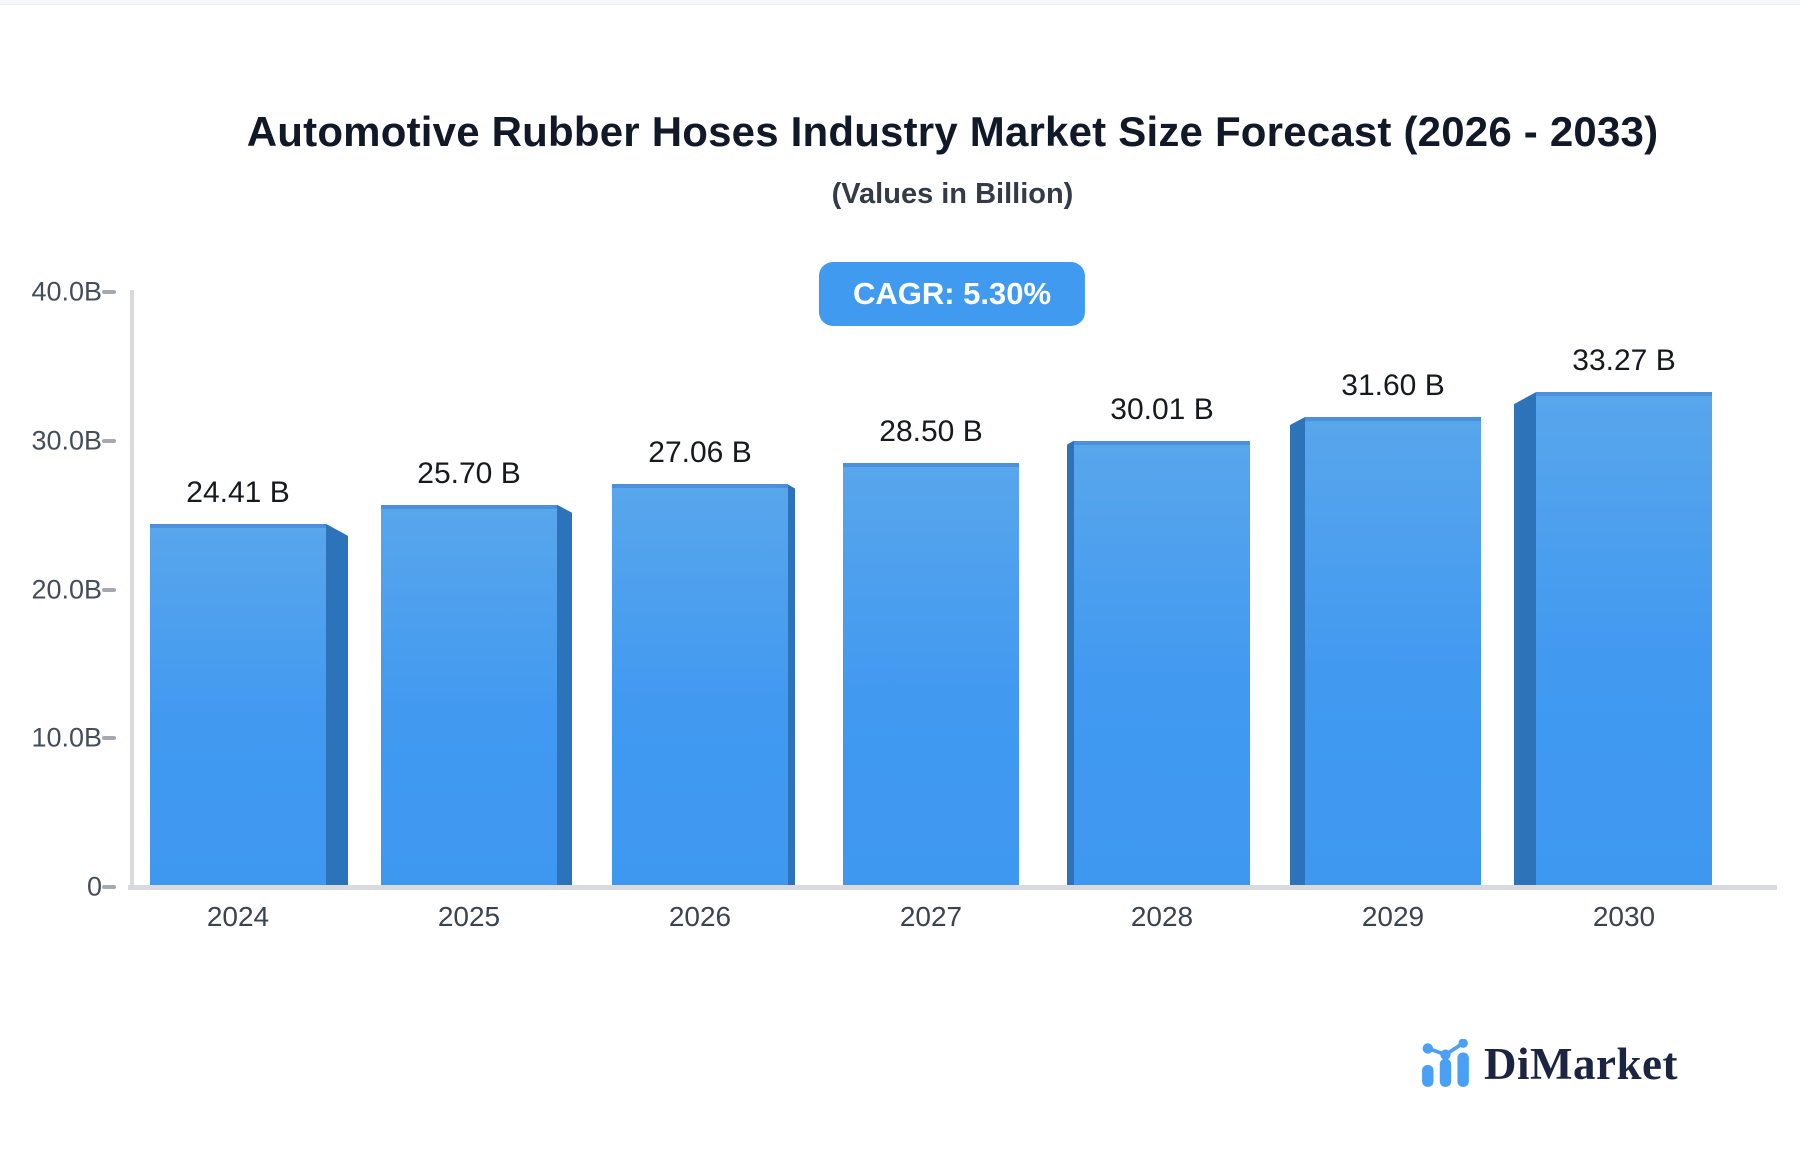  Describe the element at coordinates (1162, 409) in the screenshot. I see `bar-value-label-2028: 30.01 B` at that location.